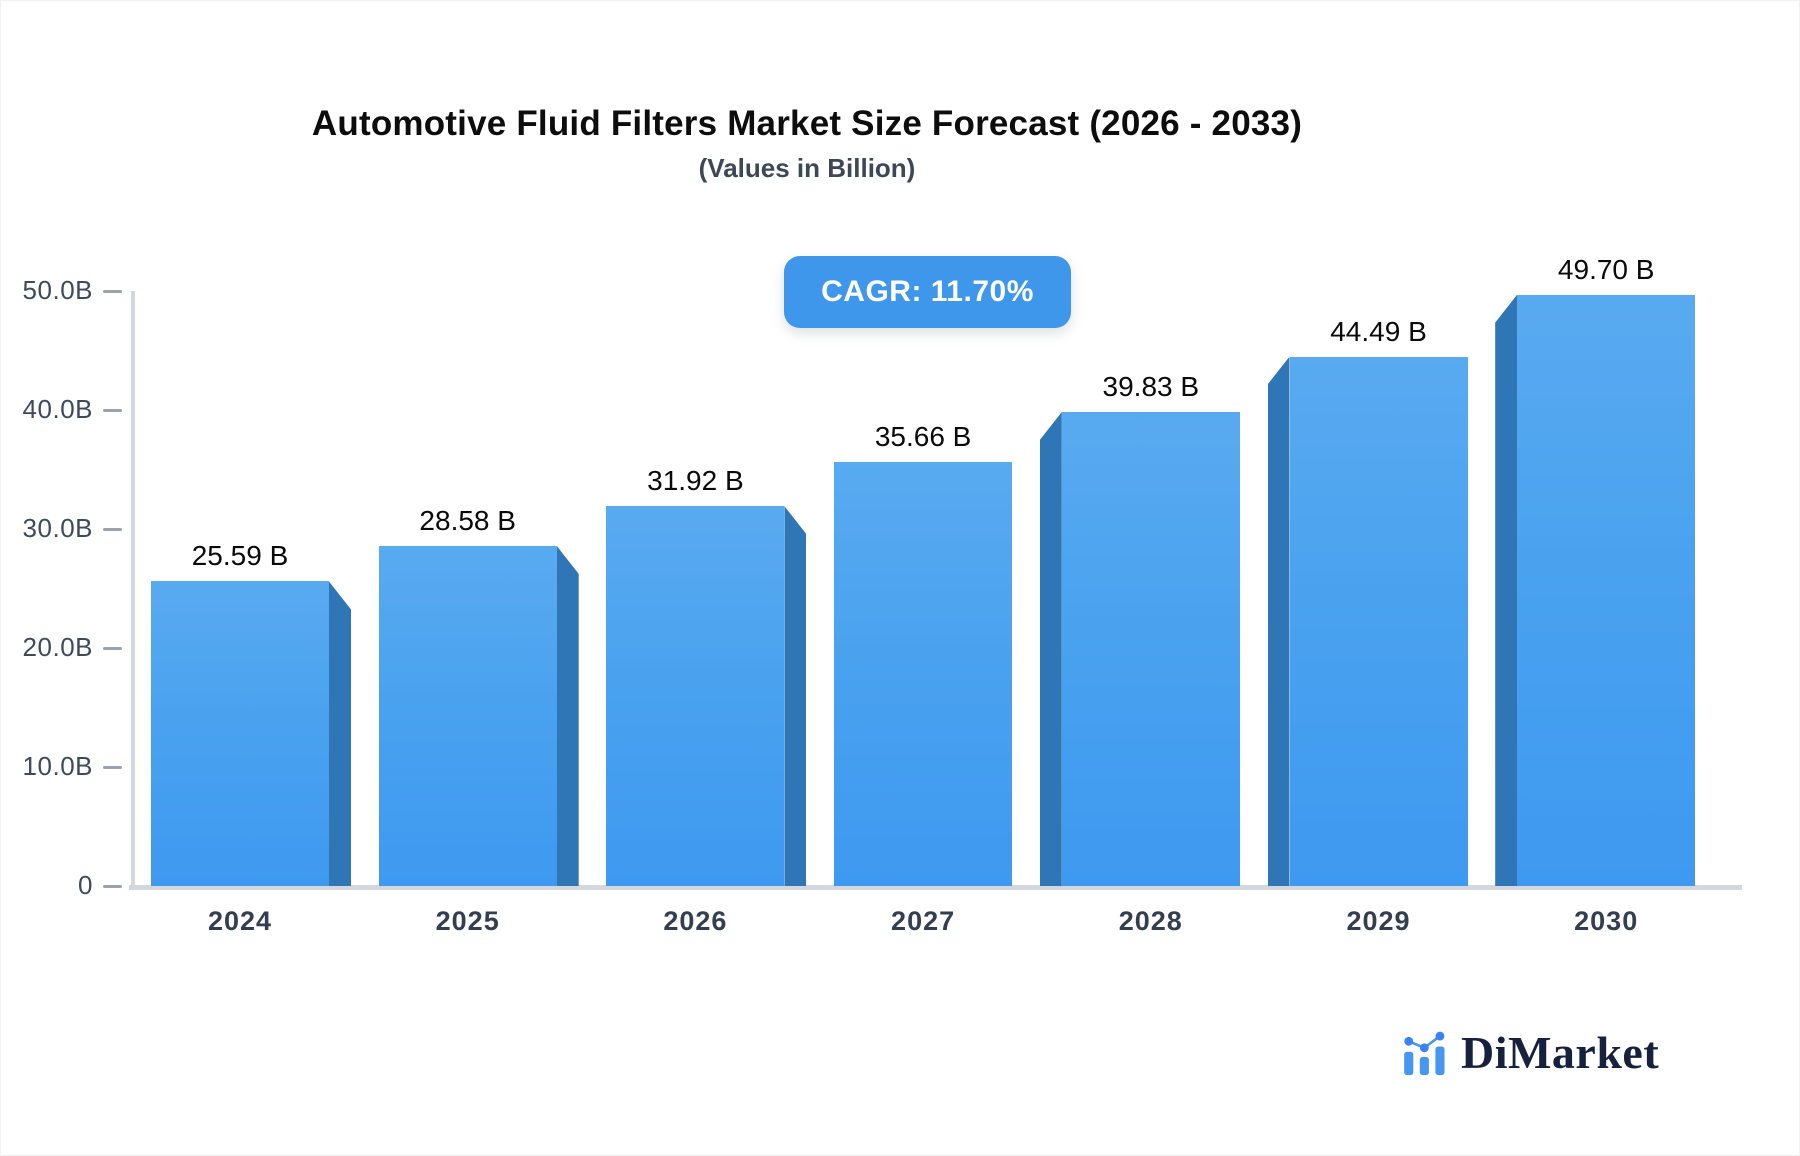  Describe the element at coordinates (1606, 269) in the screenshot. I see `bar-value-label: 49.70 B` at that location.